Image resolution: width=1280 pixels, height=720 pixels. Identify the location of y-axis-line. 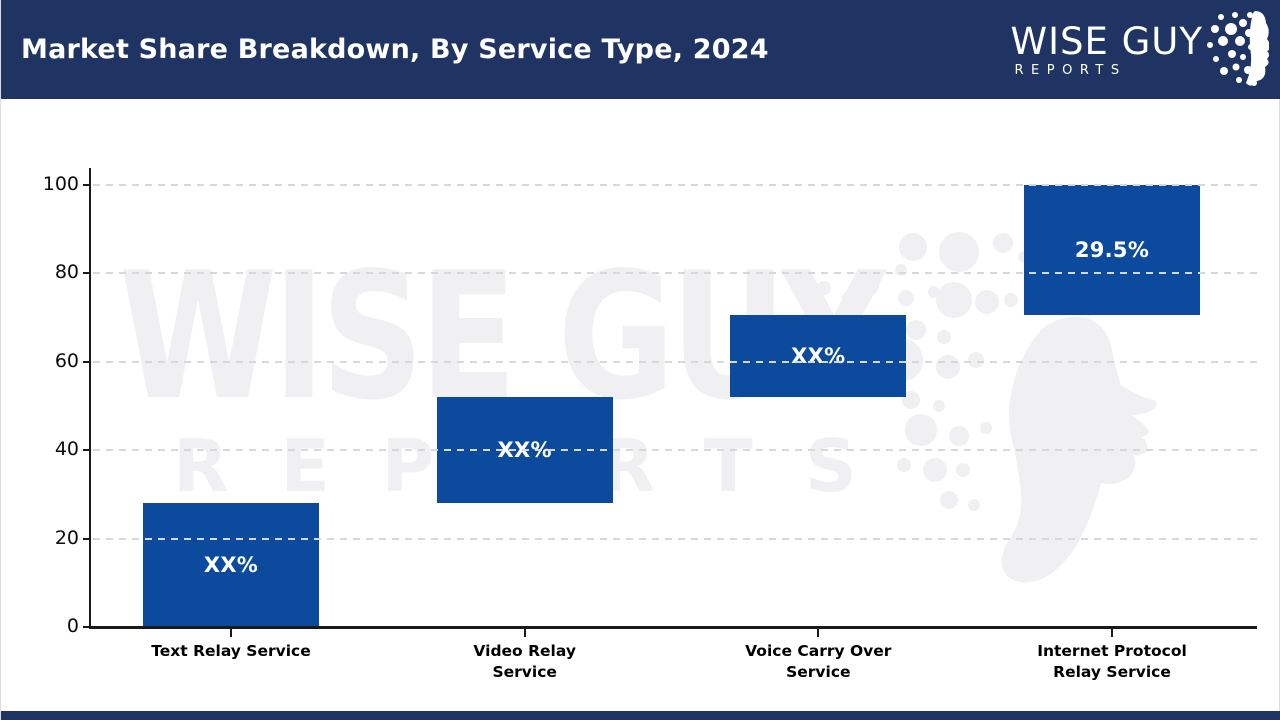
(90, 398).